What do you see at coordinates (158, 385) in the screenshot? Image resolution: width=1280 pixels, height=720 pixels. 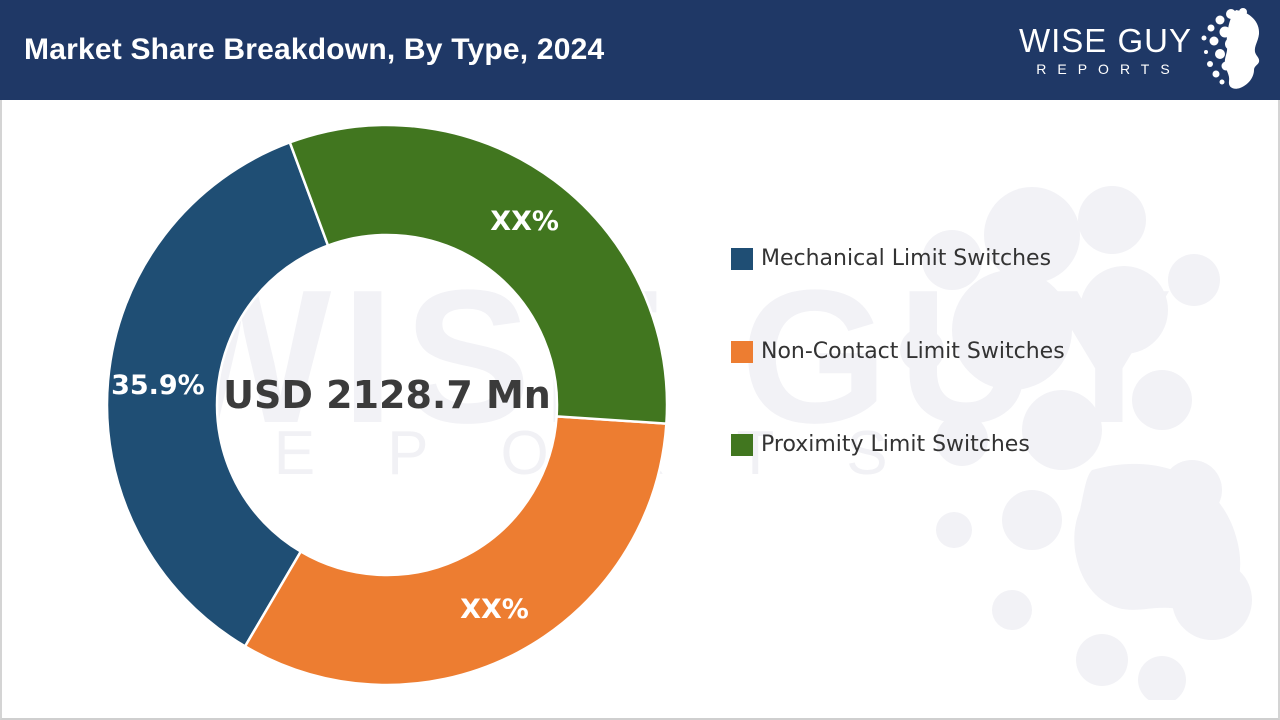 I see `slice-percvalue-label: 35.9%` at bounding box center [158, 385].